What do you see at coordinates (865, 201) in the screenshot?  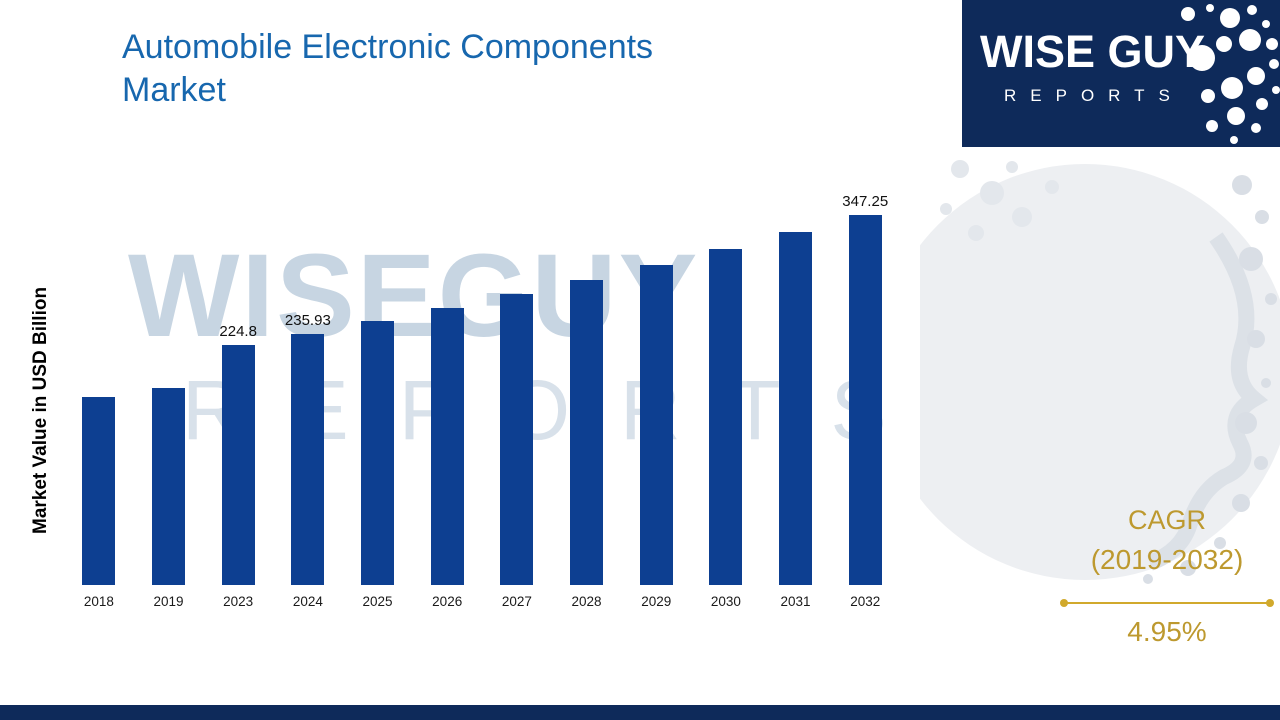 I see `bar-value-label: 347.25` at bounding box center [865, 201].